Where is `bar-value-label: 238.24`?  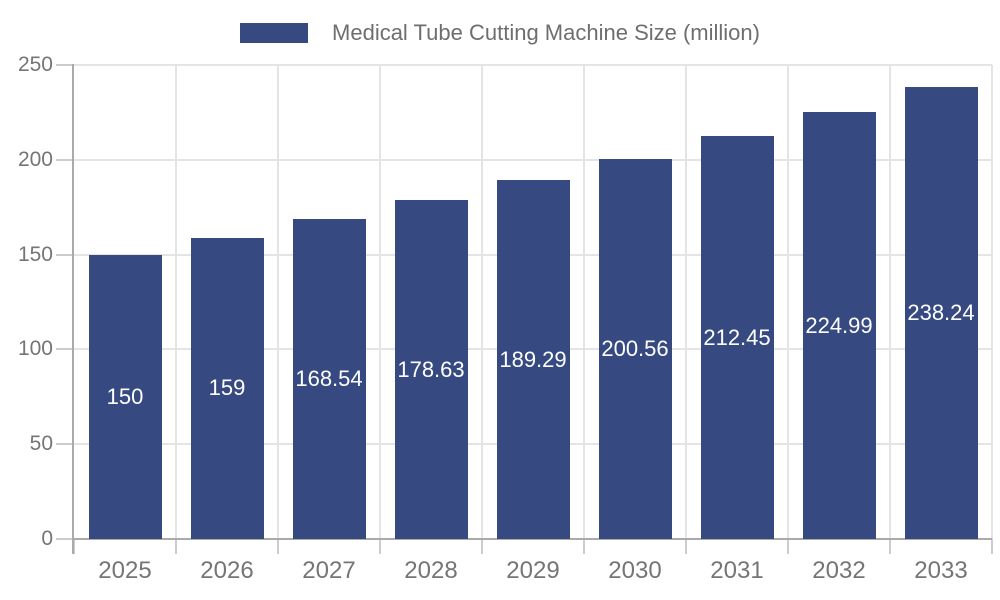 bar-value-label: 238.24 is located at coordinates (941, 313).